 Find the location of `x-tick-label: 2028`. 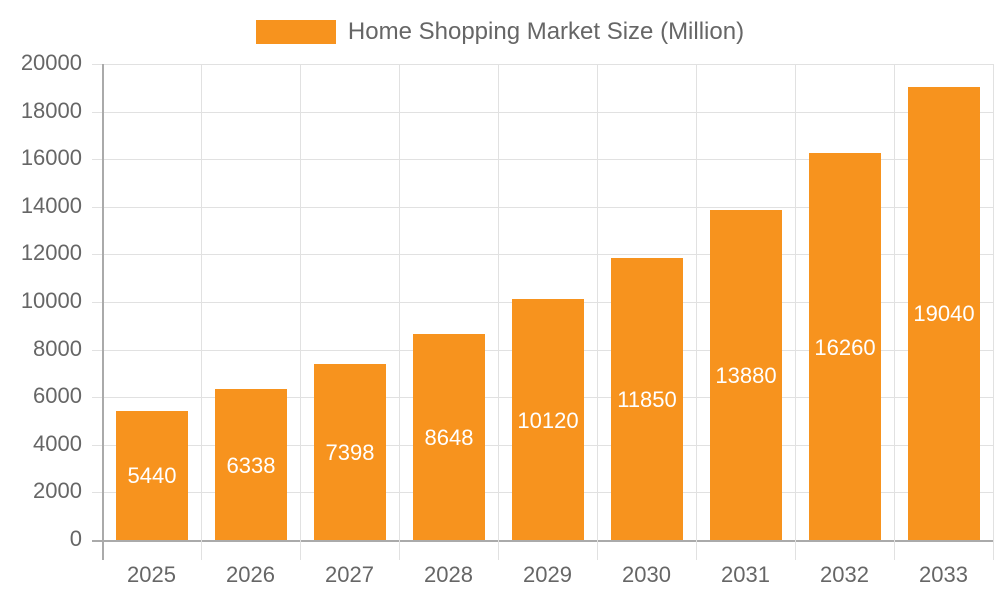

x-tick-label: 2028 is located at coordinates (448, 574).